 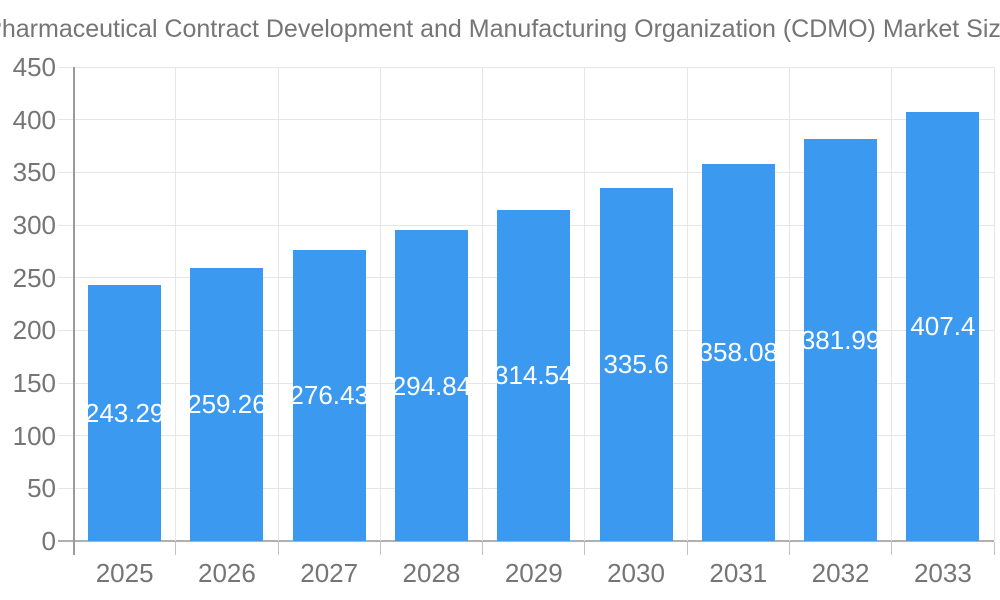 I want to click on y-axis-label: 250, so click(x=34, y=277).